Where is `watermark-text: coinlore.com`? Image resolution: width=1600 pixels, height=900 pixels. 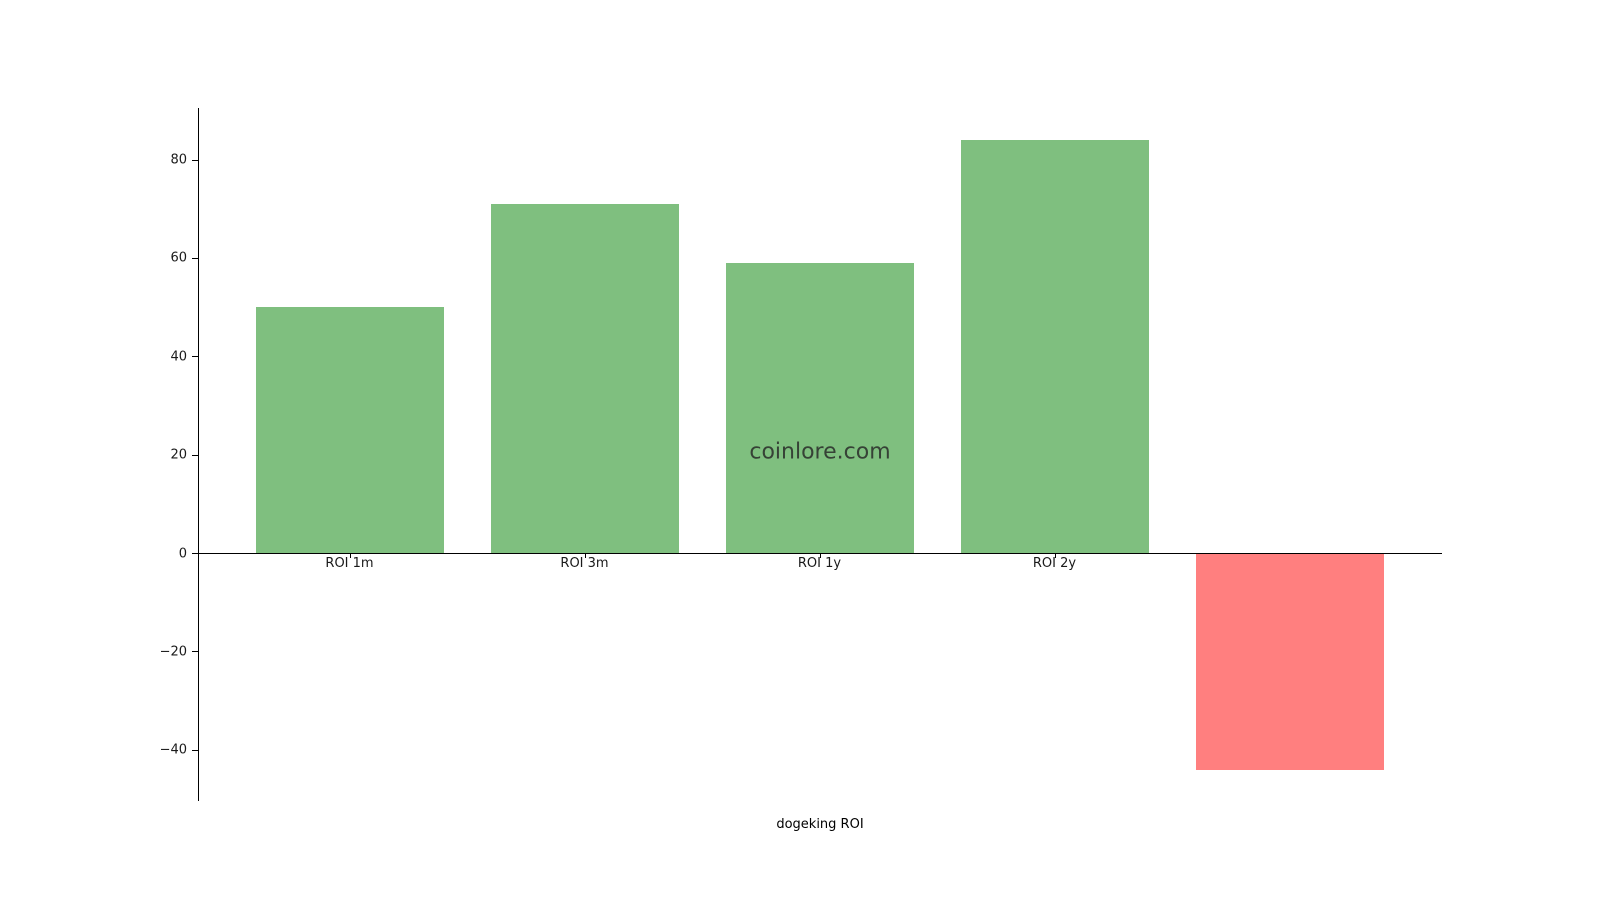
watermark-text: coinlore.com is located at coordinates (820, 452).